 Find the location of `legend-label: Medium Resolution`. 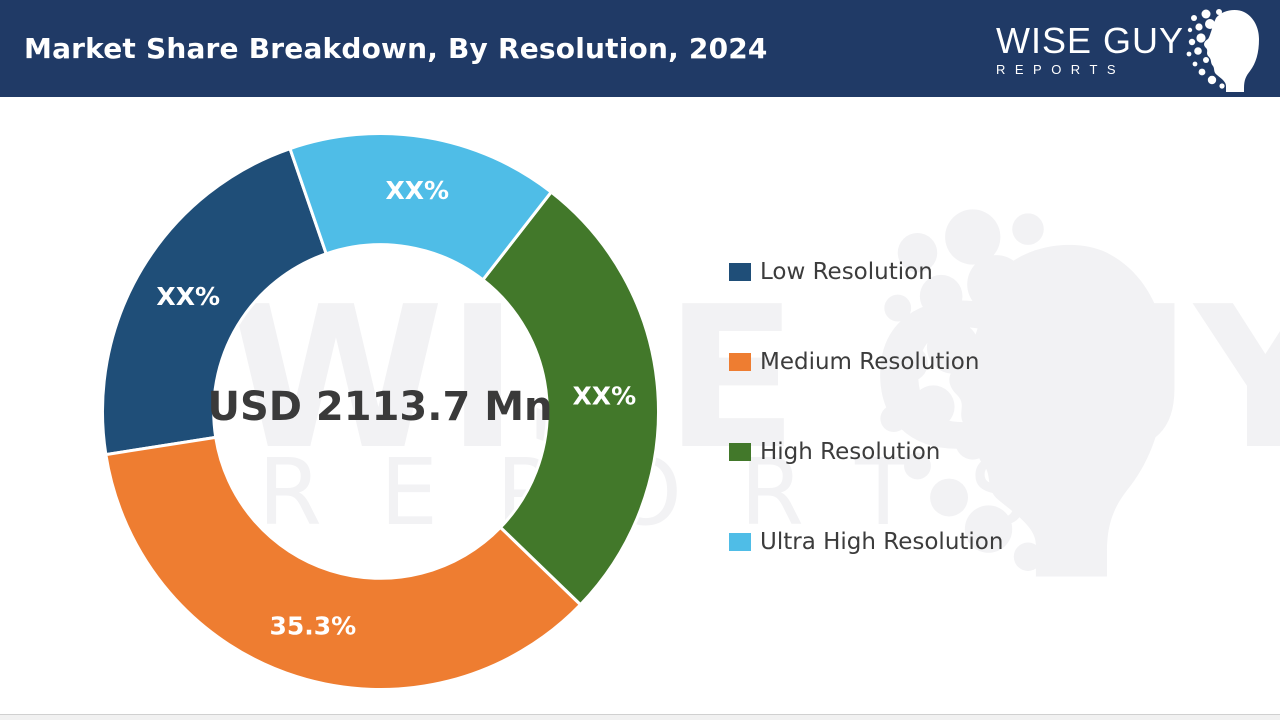

legend-label: Medium Resolution is located at coordinates (870, 362).